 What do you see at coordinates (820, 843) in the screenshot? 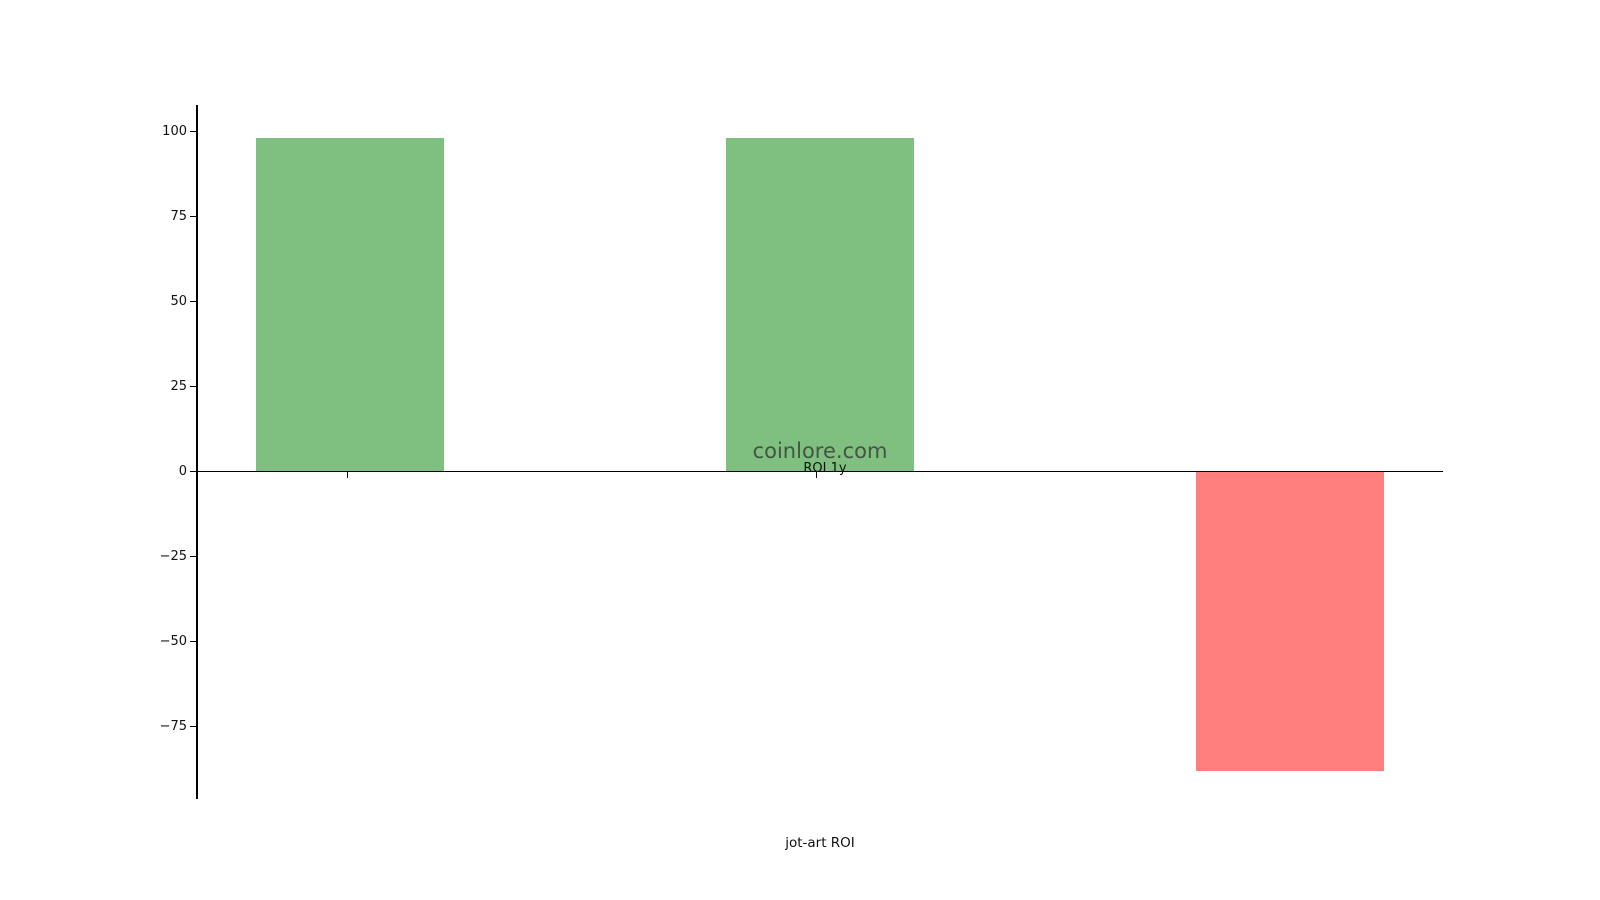
I see `chart-bottom-label: jot-art ROI` at bounding box center [820, 843].